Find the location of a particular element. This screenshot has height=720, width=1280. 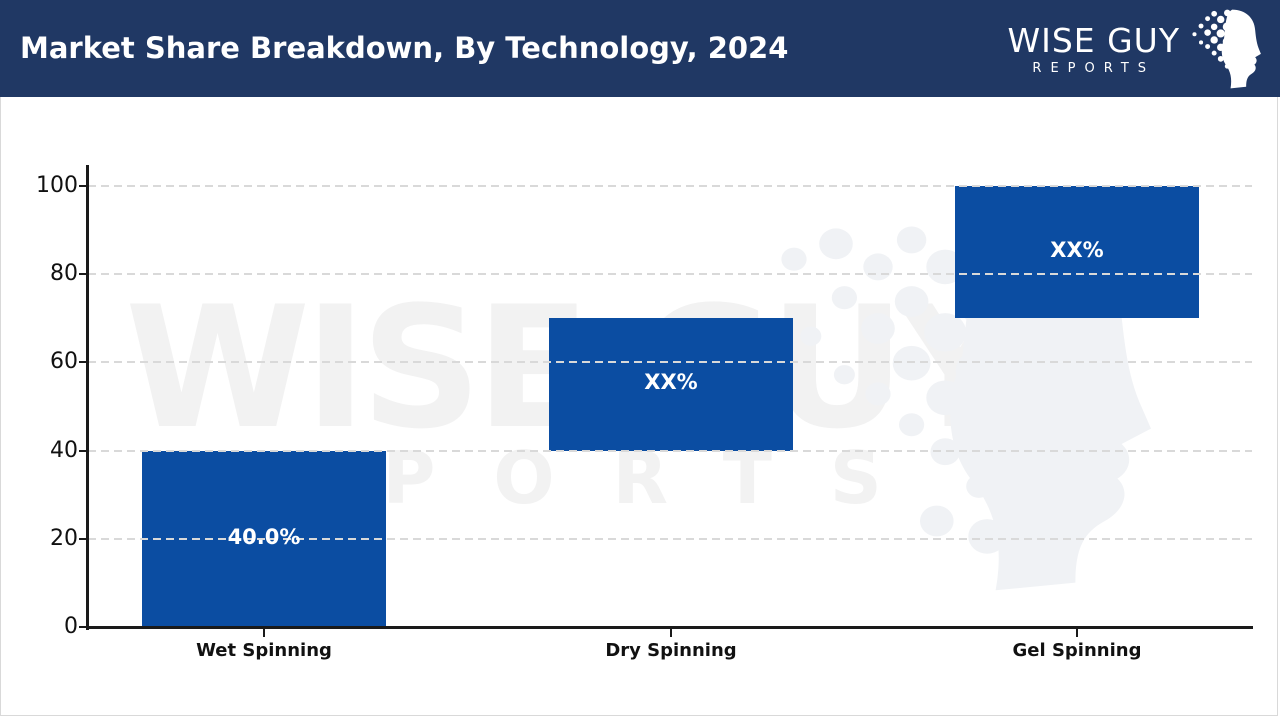

bar-gel-spinning is located at coordinates (1077, 252).